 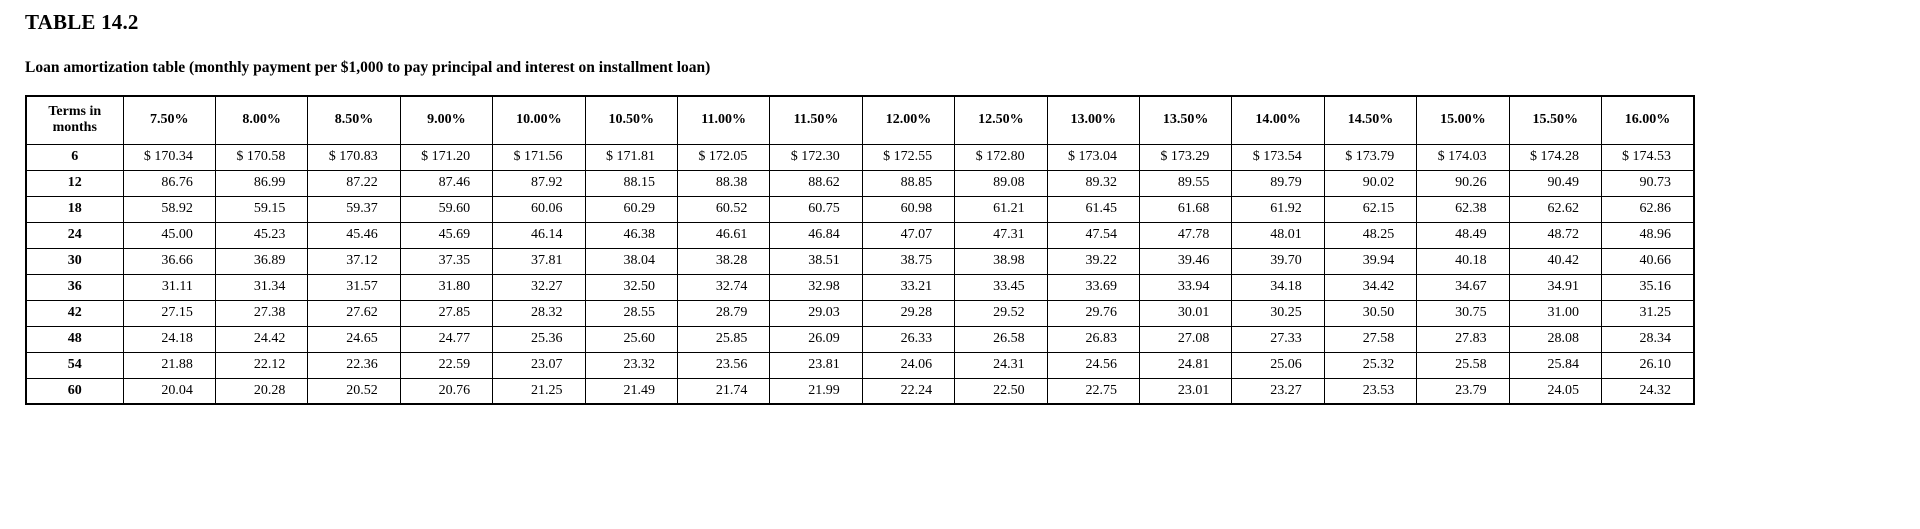 I want to click on value-cell: 90.02, so click(x=1370, y=183).